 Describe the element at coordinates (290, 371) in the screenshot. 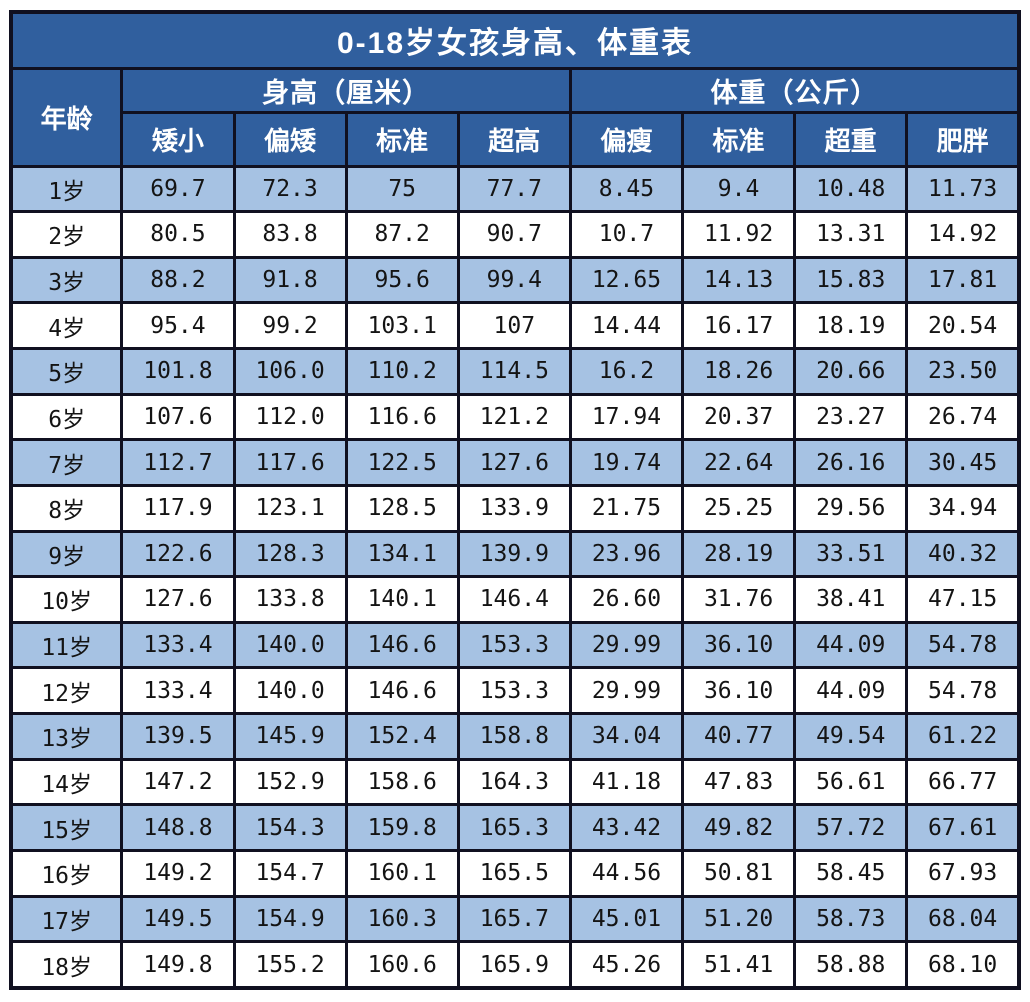

I see `value-cell: 106.0` at that location.